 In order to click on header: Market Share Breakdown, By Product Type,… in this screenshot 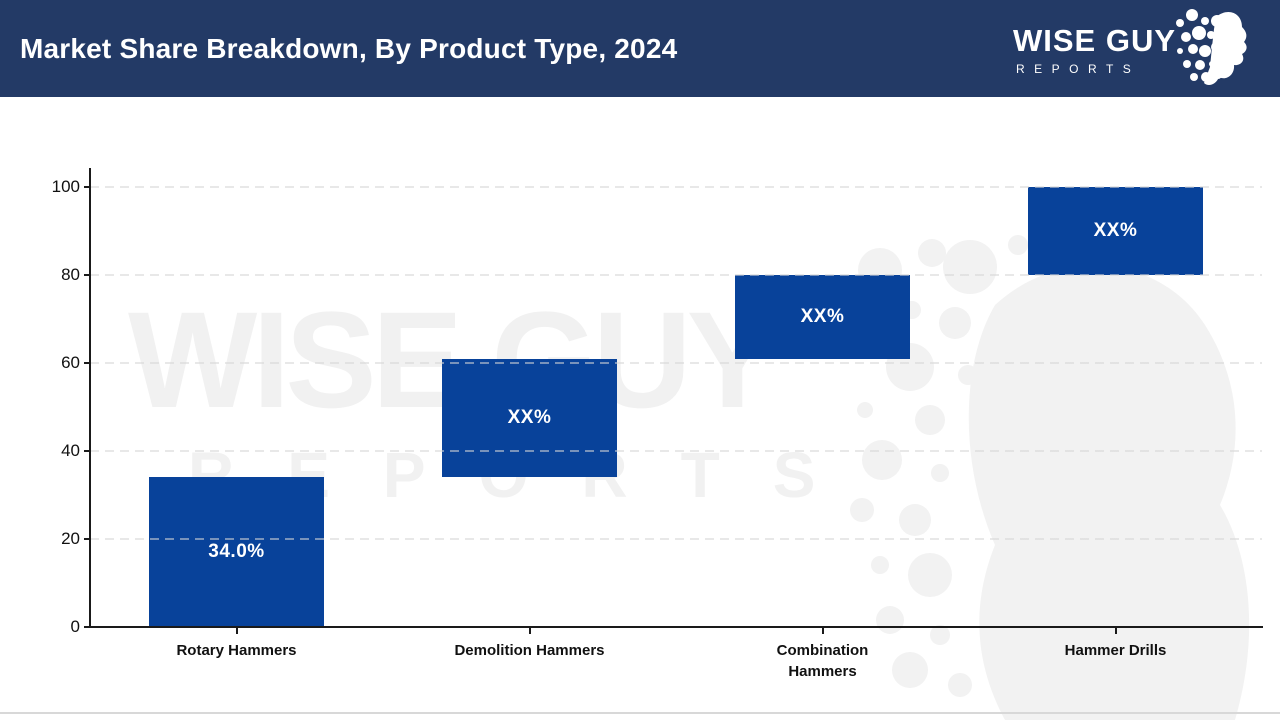, I will do `click(640, 48)`.